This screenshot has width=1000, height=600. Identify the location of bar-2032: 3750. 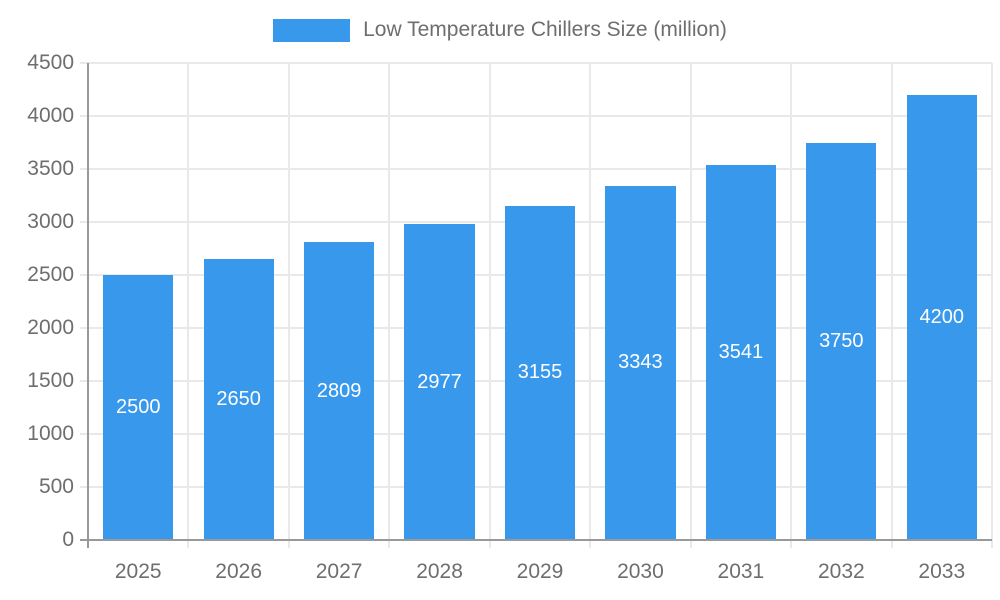
(841, 341).